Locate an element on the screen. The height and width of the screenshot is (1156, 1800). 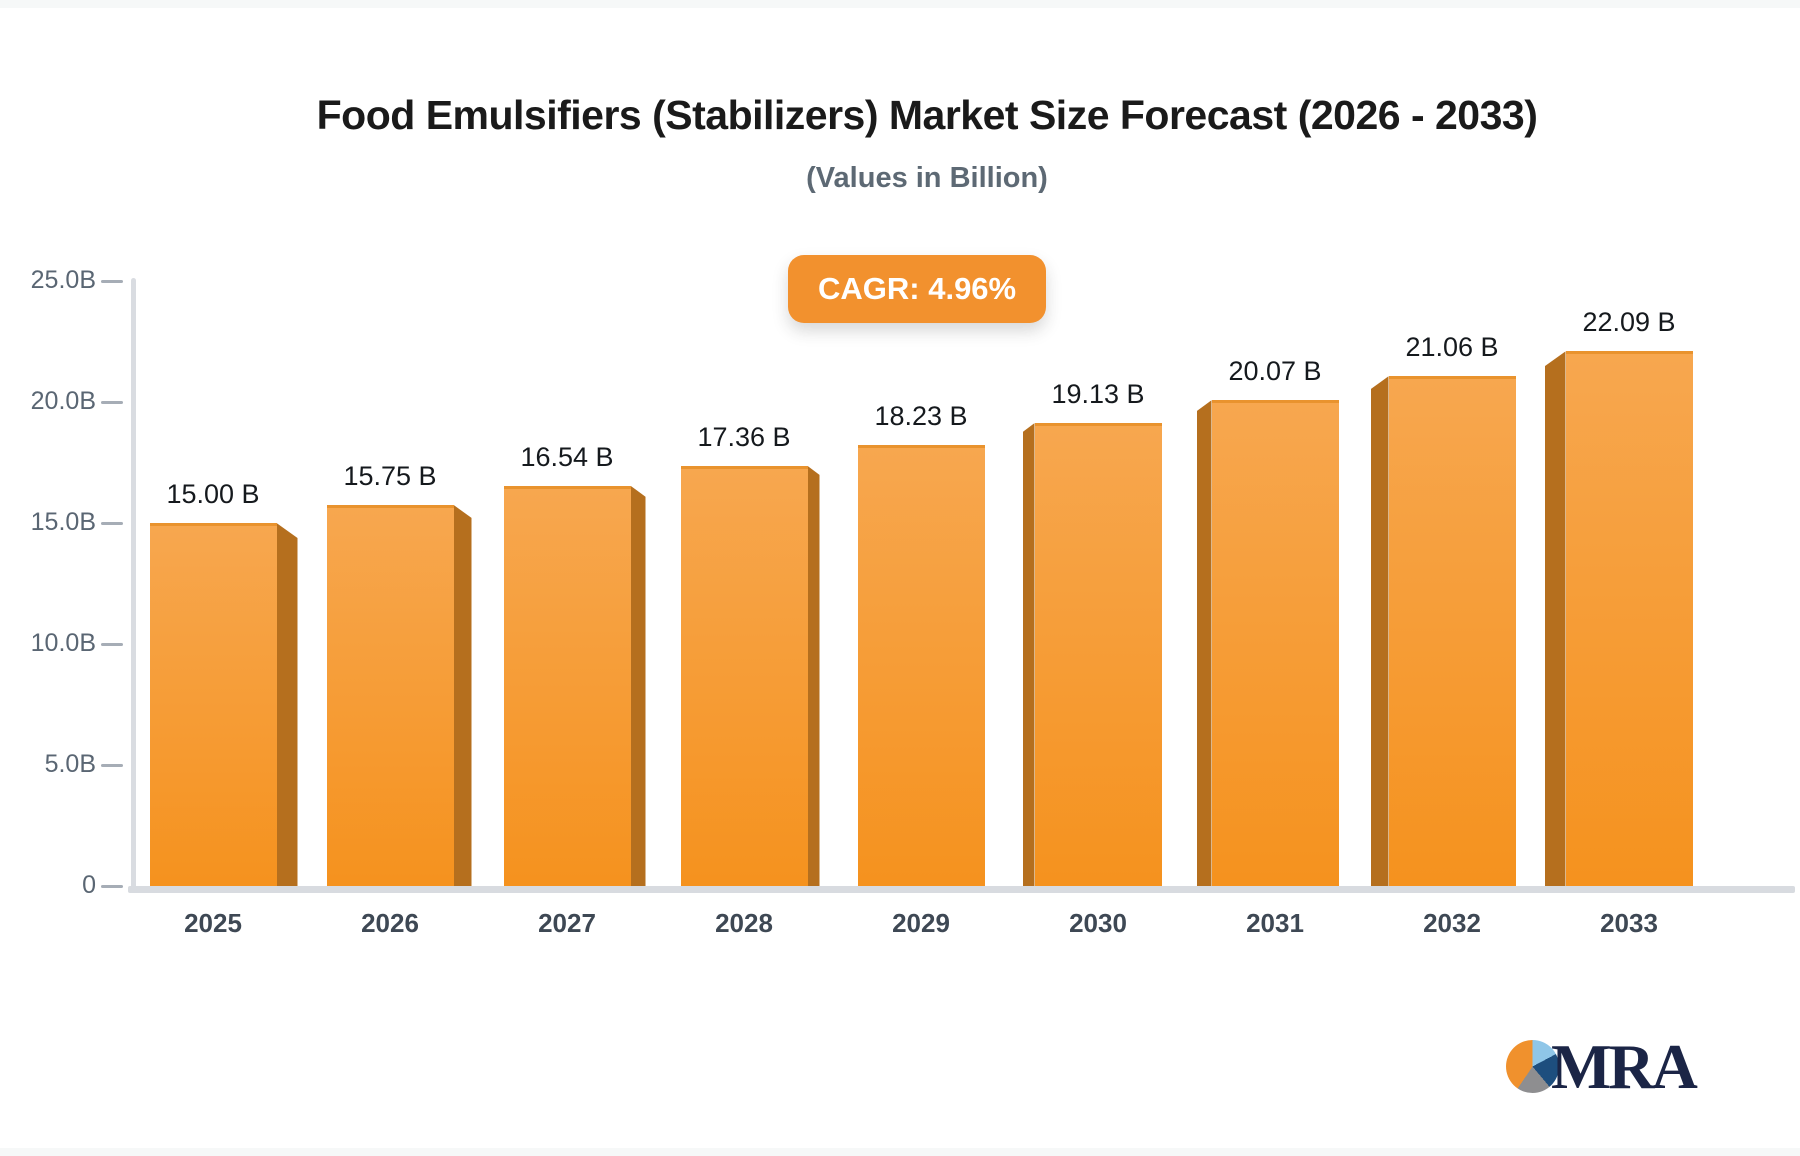
bar-value-label: 18.23 B is located at coordinates (921, 415).